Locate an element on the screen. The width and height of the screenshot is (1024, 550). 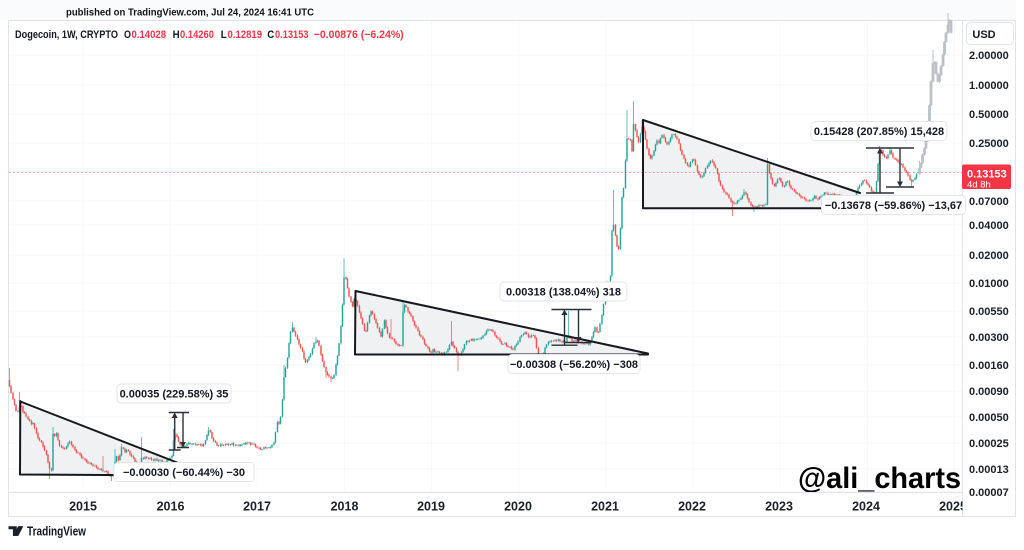
svg-text: 0.07000 is located at coordinates (989, 202).